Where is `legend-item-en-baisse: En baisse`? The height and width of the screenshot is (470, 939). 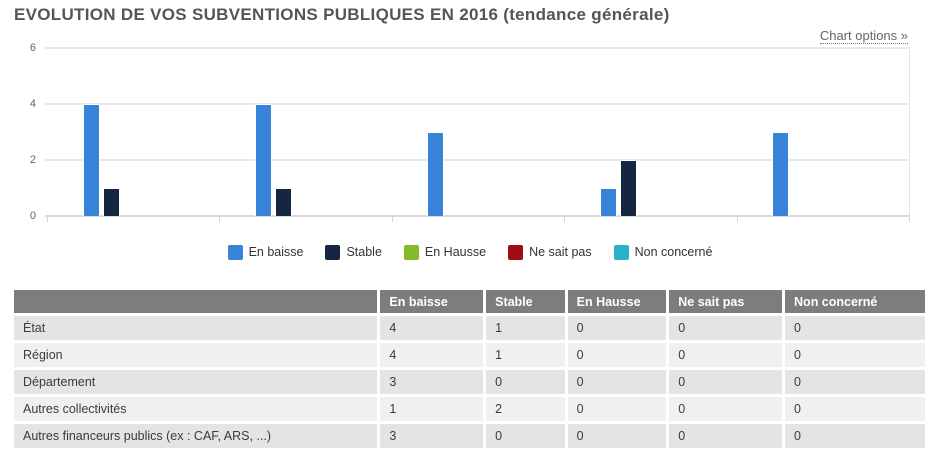
legend-item-en-baisse: En baisse is located at coordinates (265, 252).